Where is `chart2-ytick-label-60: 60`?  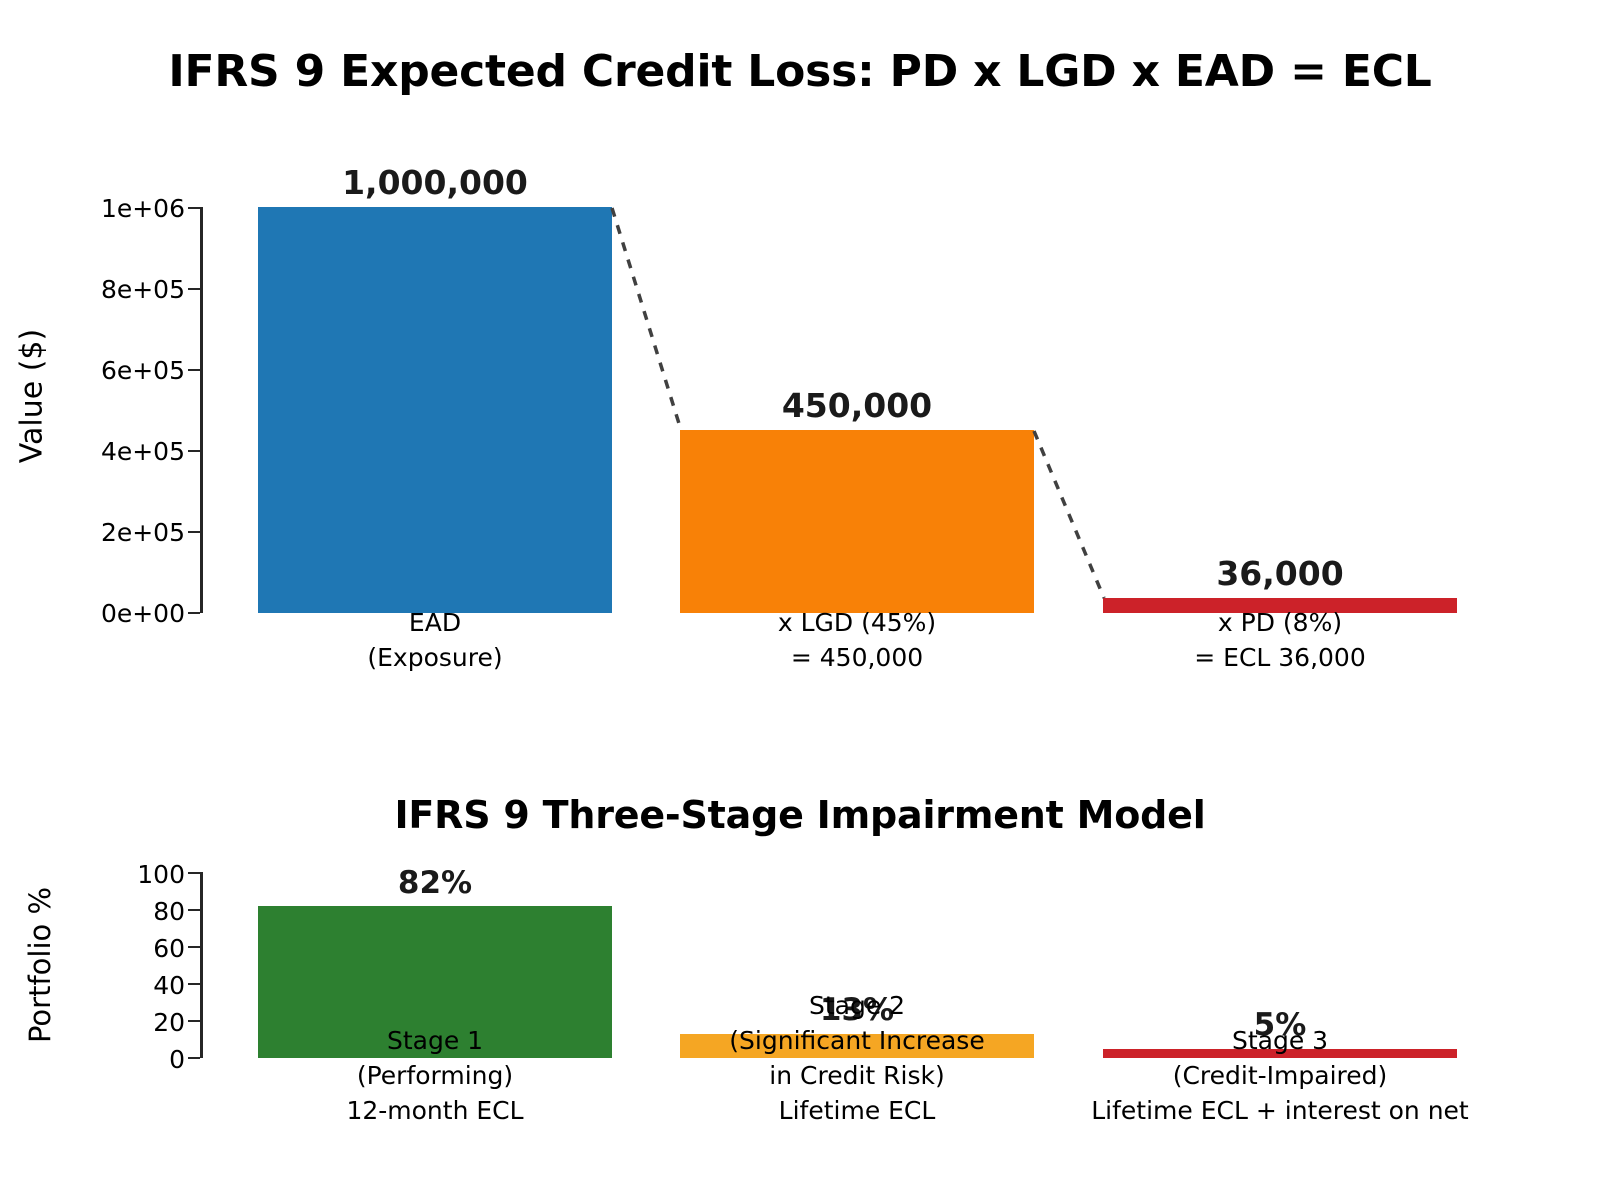
chart2-ytick-label-60: 60 is located at coordinates (169, 948).